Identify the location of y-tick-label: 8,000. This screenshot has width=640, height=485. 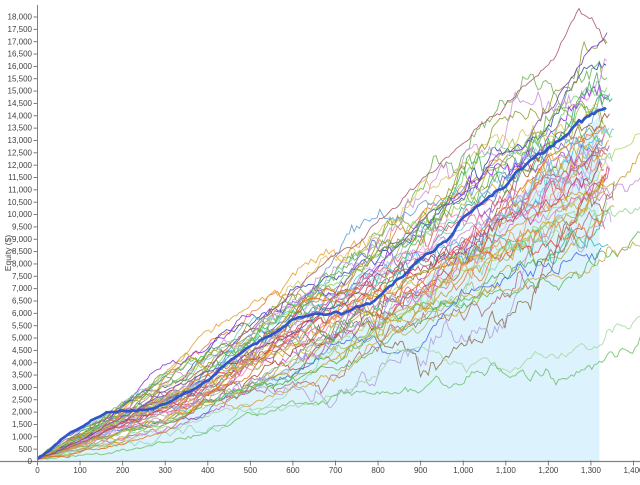
(22, 264).